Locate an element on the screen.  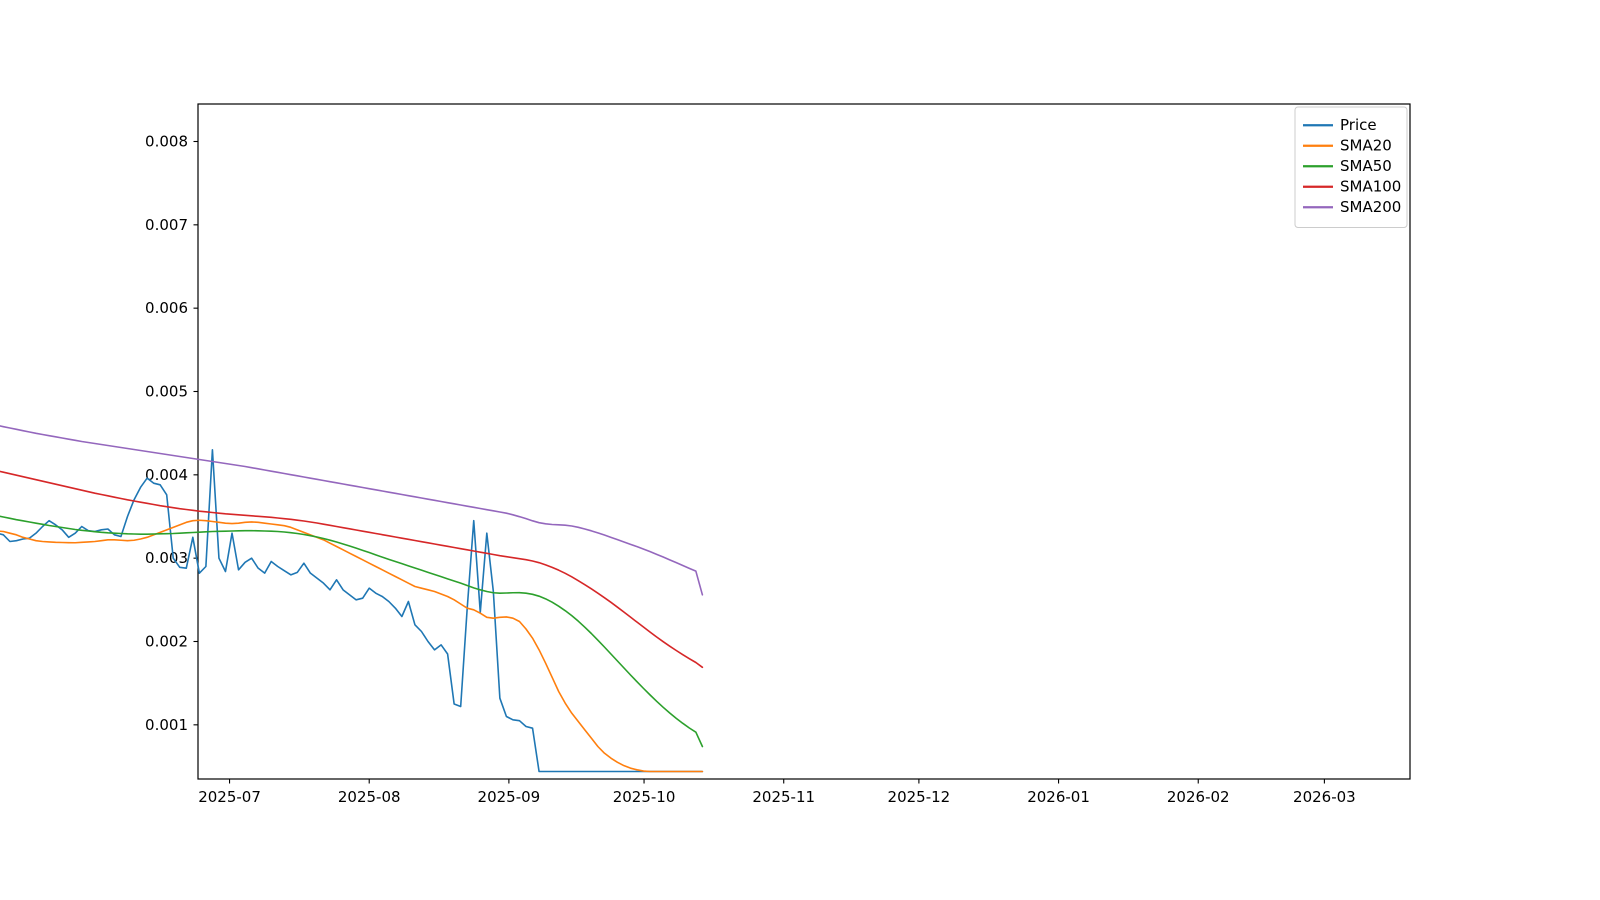
series-line-sma50 is located at coordinates (352, 631).